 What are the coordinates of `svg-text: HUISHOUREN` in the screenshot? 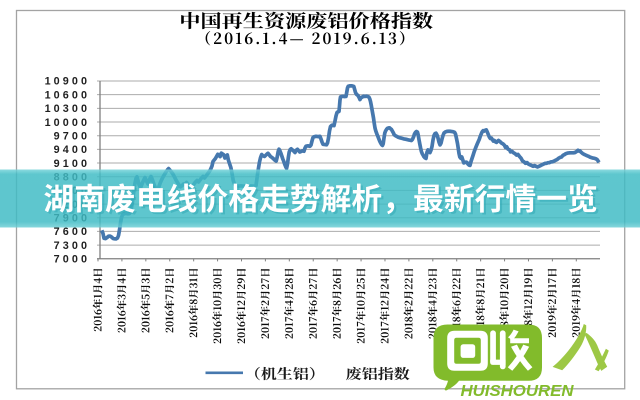 It's located at (518, 391).